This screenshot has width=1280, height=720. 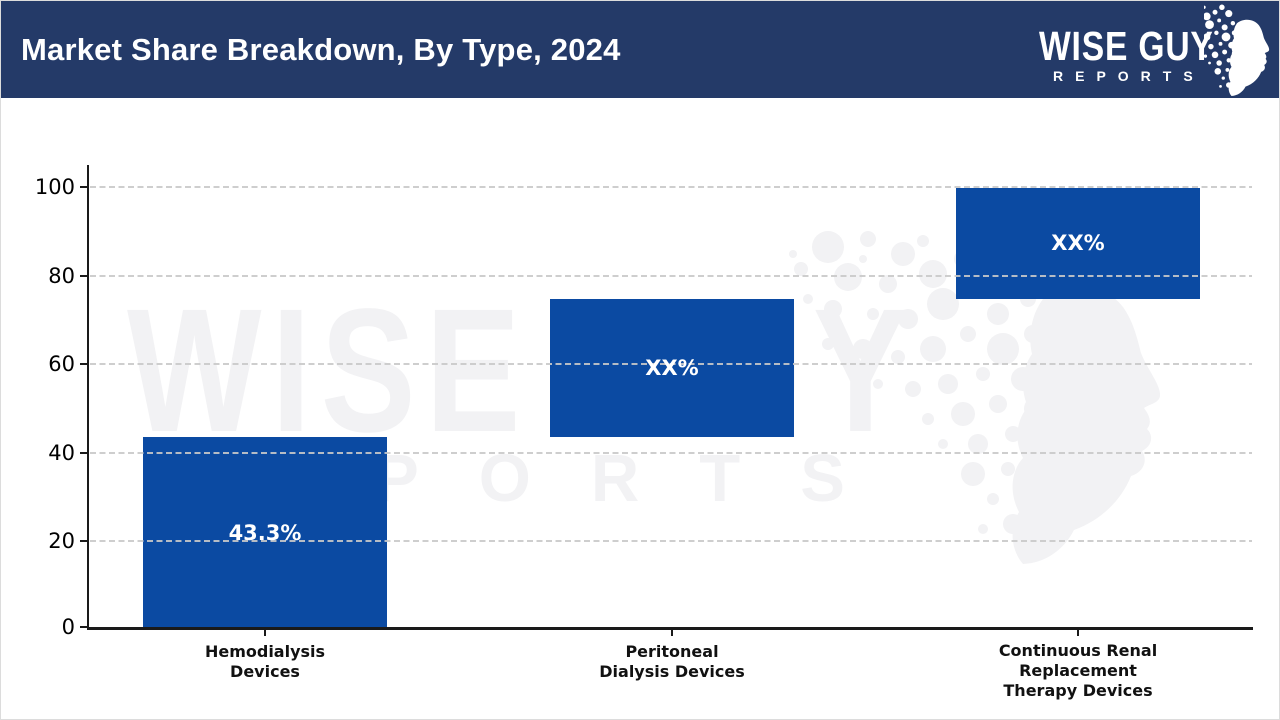 What do you see at coordinates (1078, 690) in the screenshot?
I see `category-line: Therapy Devices` at bounding box center [1078, 690].